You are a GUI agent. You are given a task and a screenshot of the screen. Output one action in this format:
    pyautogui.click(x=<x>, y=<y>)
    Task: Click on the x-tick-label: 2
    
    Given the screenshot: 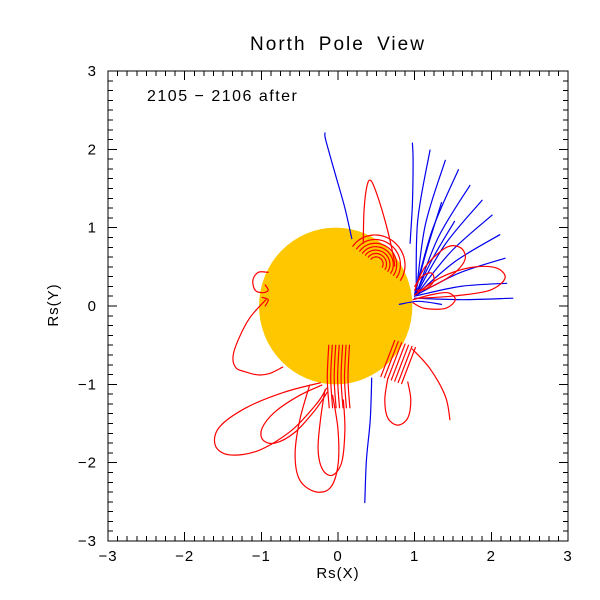 What is the action you would take?
    pyautogui.click(x=491, y=556)
    